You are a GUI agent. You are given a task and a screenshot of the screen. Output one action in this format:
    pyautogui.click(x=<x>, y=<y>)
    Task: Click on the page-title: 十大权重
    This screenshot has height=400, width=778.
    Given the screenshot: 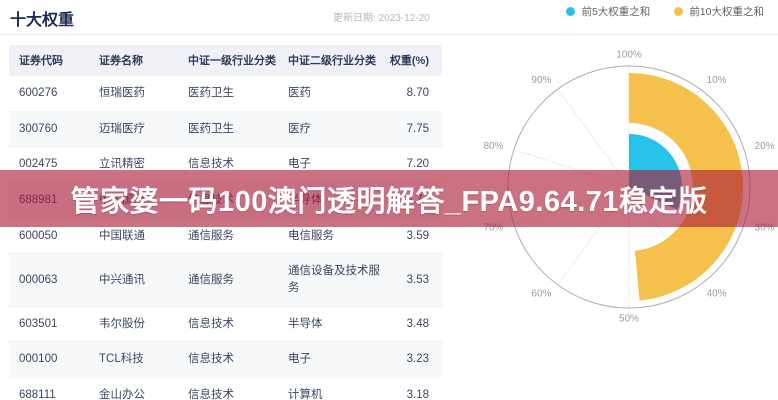 What is the action you would take?
    pyautogui.click(x=42, y=20)
    